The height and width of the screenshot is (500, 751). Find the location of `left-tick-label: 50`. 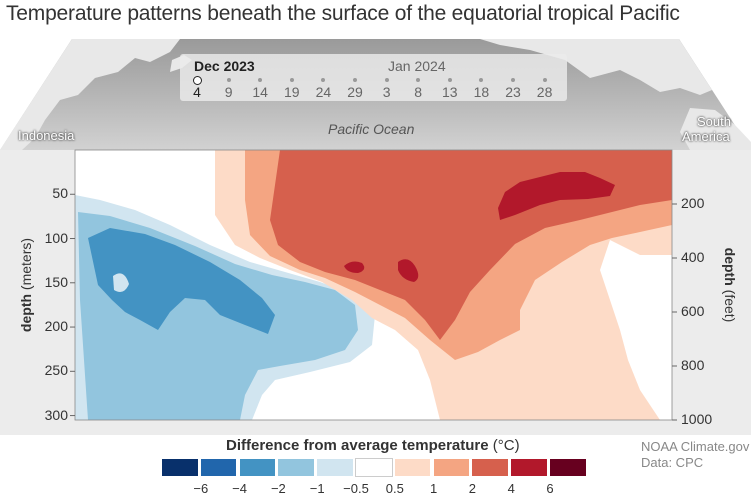

left-tick-label: 50 is located at coordinates (60, 193).